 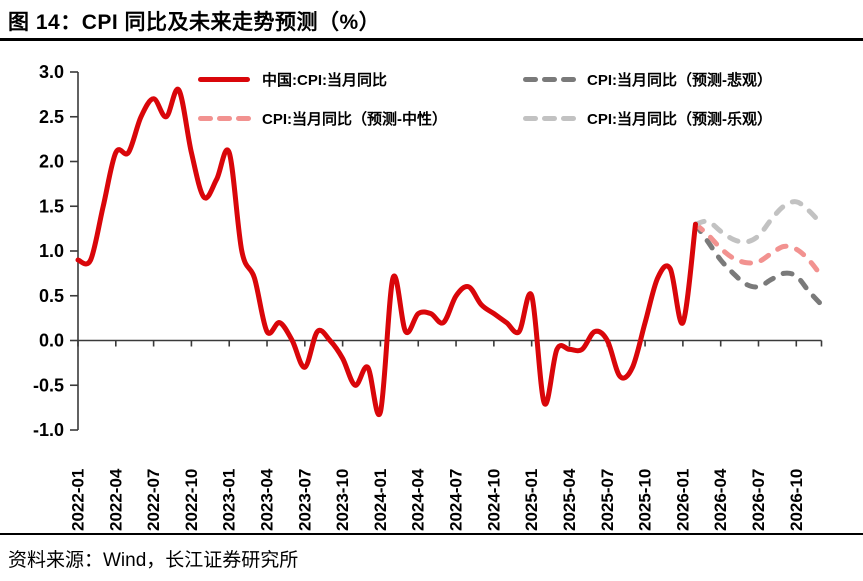 I want to click on x-tick-label: 2024-10, so click(x=493, y=500).